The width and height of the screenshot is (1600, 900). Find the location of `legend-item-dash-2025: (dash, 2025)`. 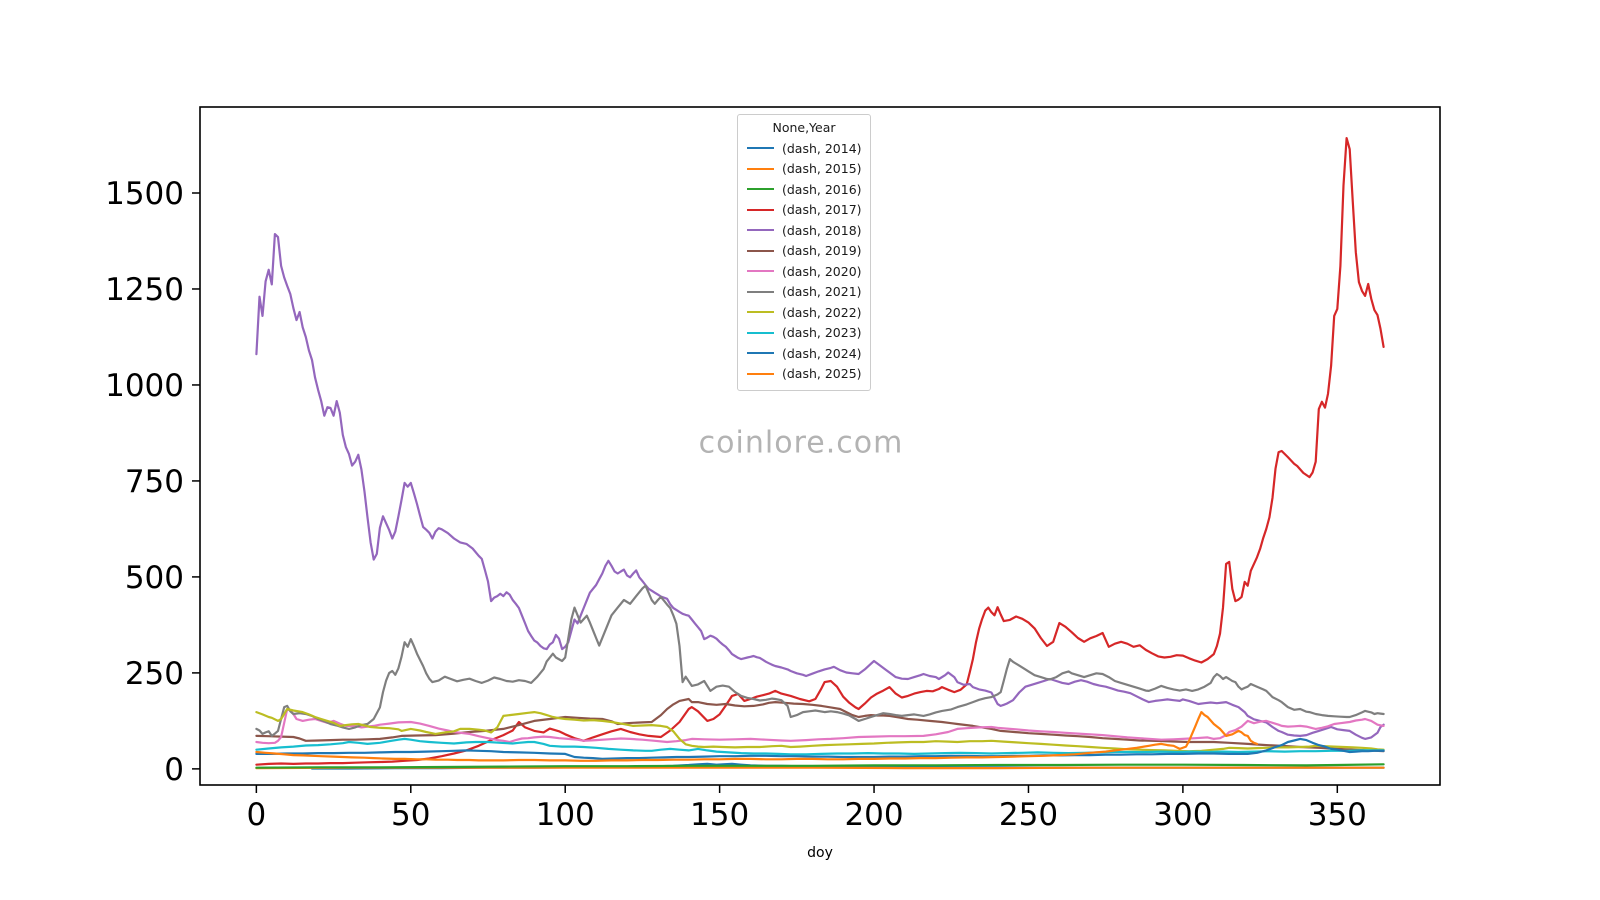

legend-item-dash-2025: (dash, 2025) is located at coordinates (804, 374).